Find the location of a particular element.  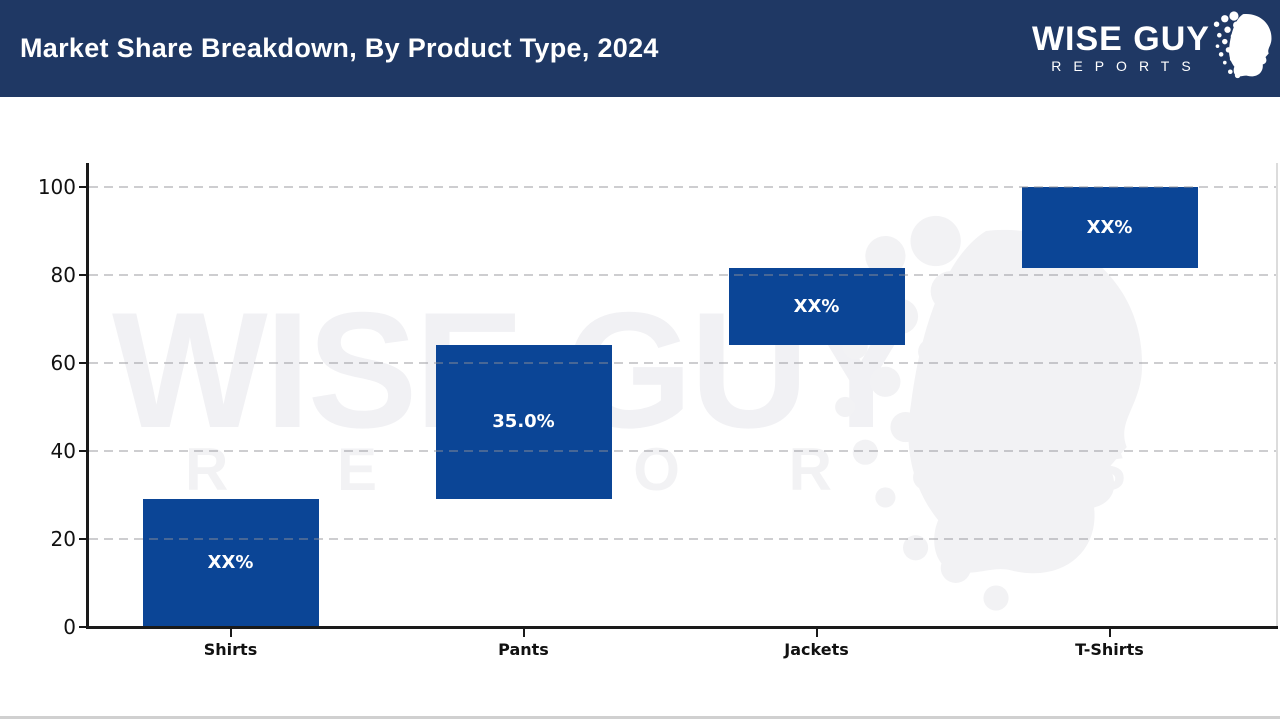

brand-logo: WISE GUY REPORTS is located at coordinates (1154, 48).